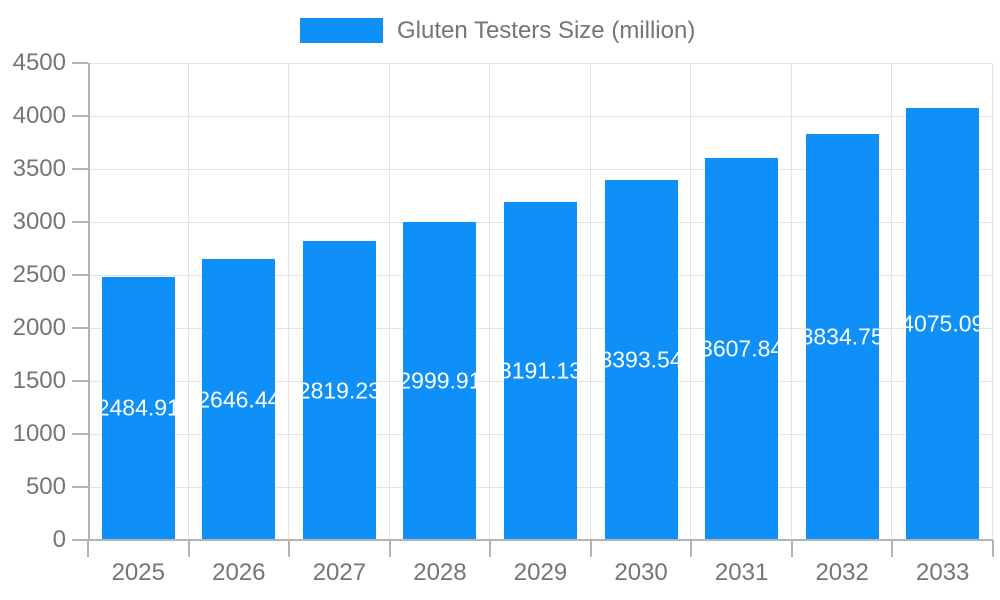  I want to click on y-tick-label: 0, so click(59, 539).